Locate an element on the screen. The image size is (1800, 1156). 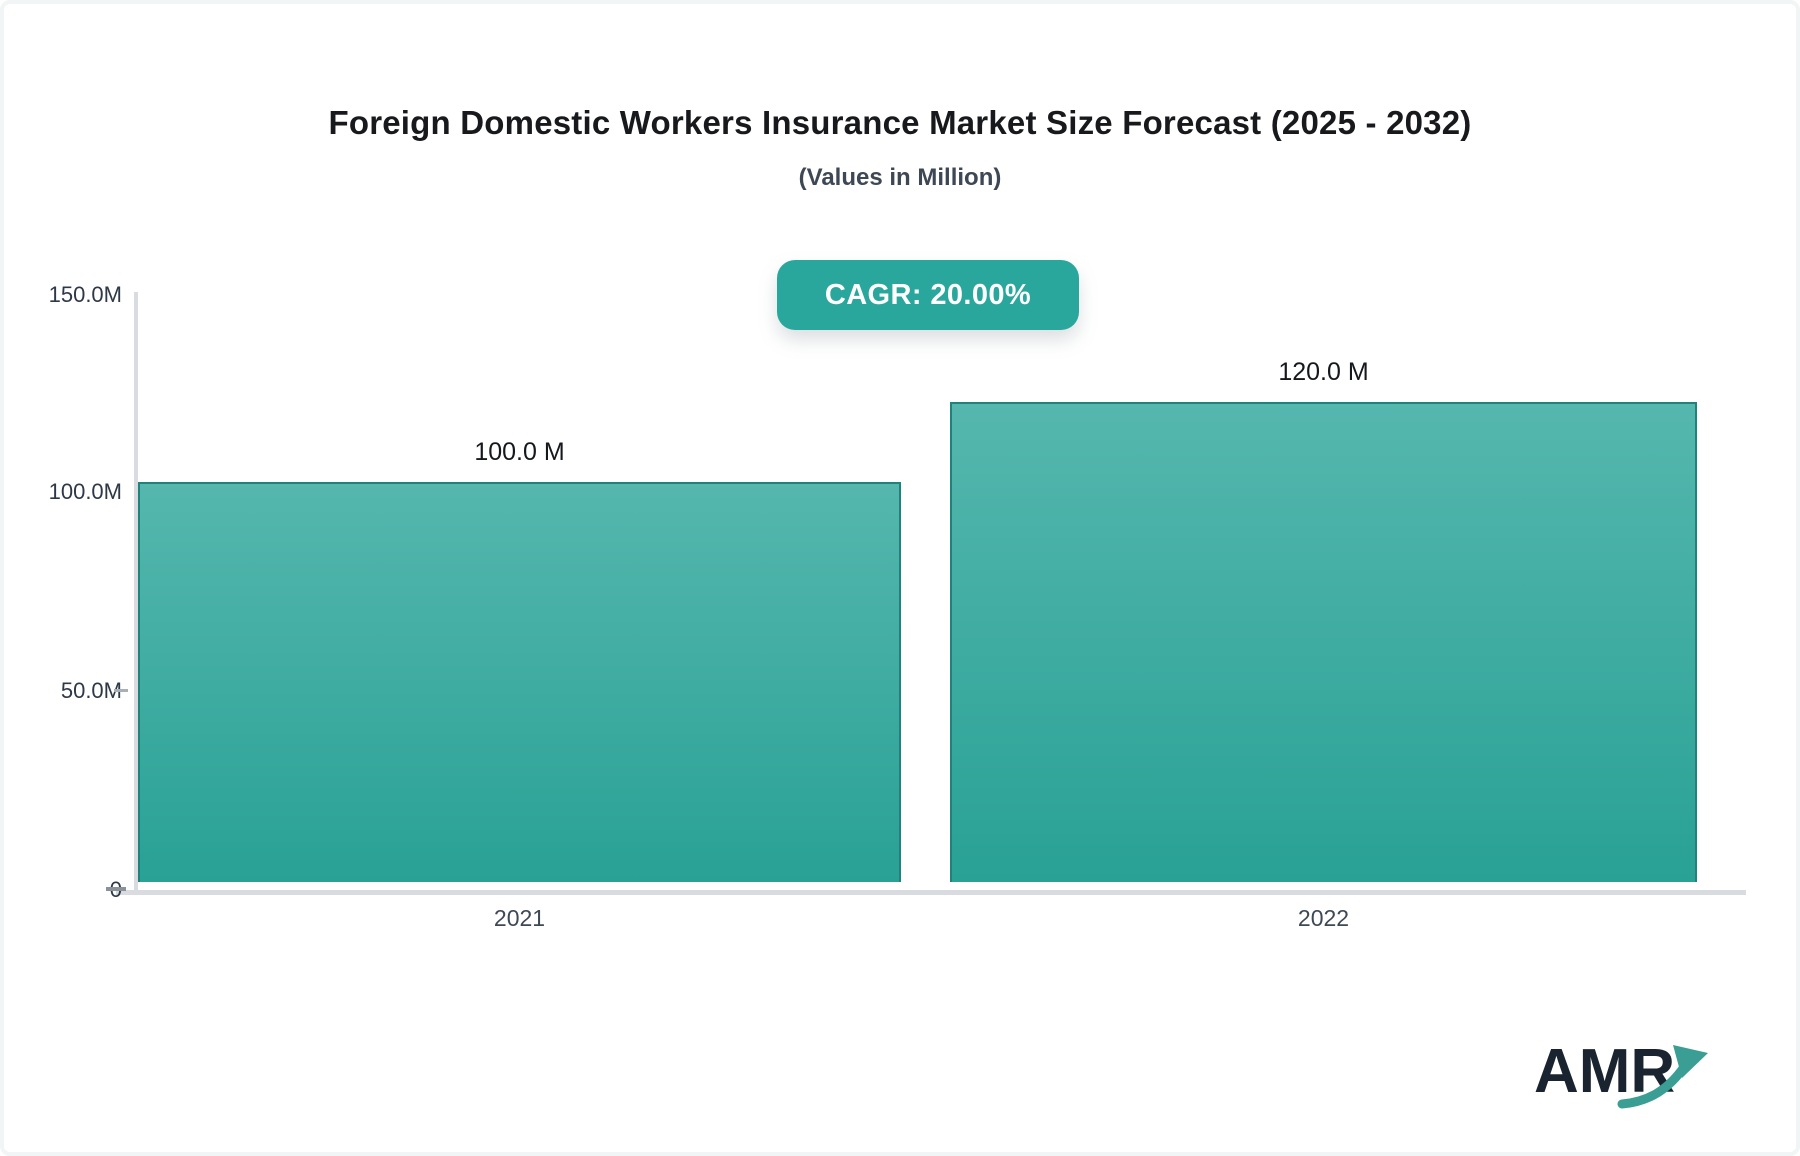
x-axis-label-2021: 2021 is located at coordinates (519, 918).